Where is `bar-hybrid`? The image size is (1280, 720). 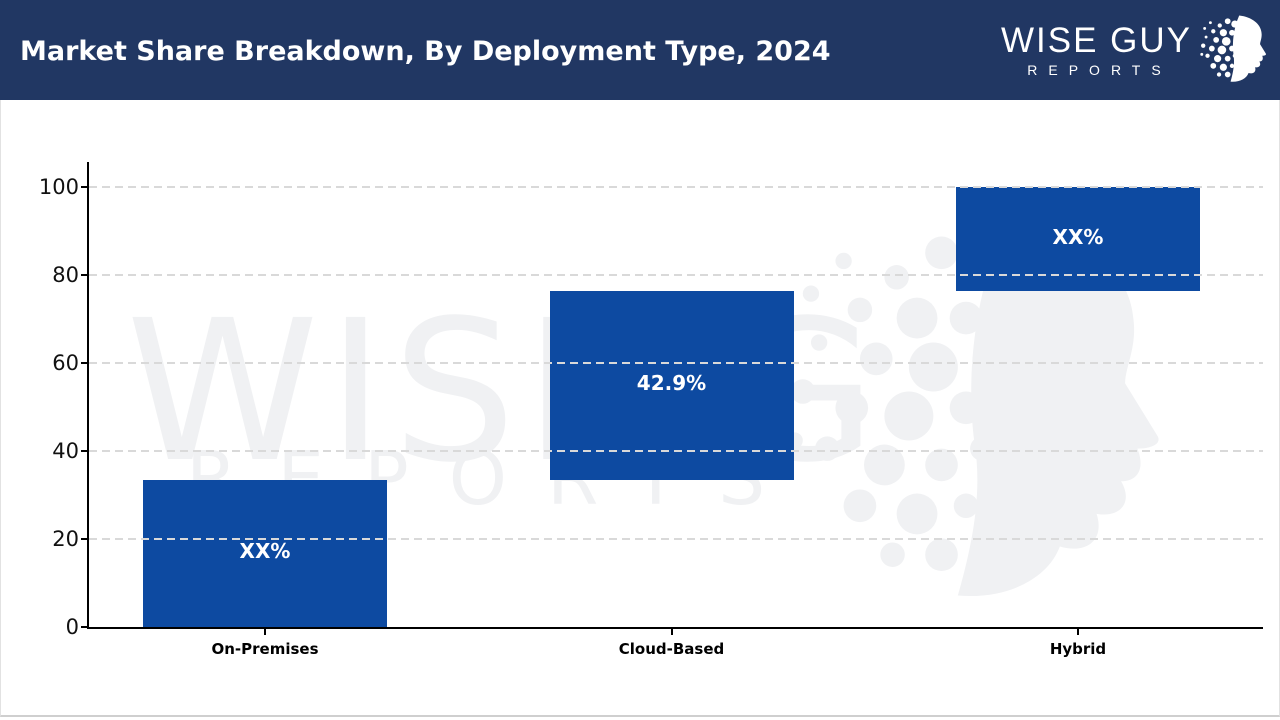 bar-hybrid is located at coordinates (1078, 239).